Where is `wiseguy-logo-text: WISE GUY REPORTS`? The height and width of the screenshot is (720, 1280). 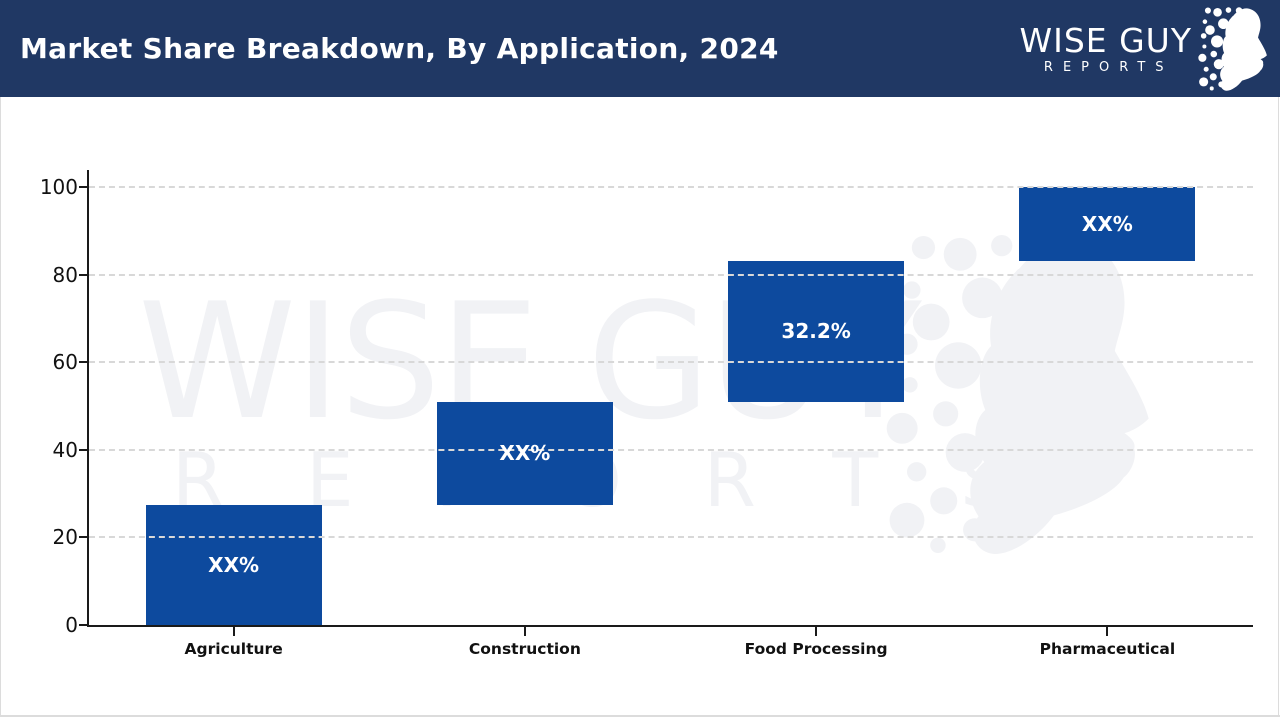
wiseguy-logo-text: WISE GUY REPORTS is located at coordinates (1105, 49).